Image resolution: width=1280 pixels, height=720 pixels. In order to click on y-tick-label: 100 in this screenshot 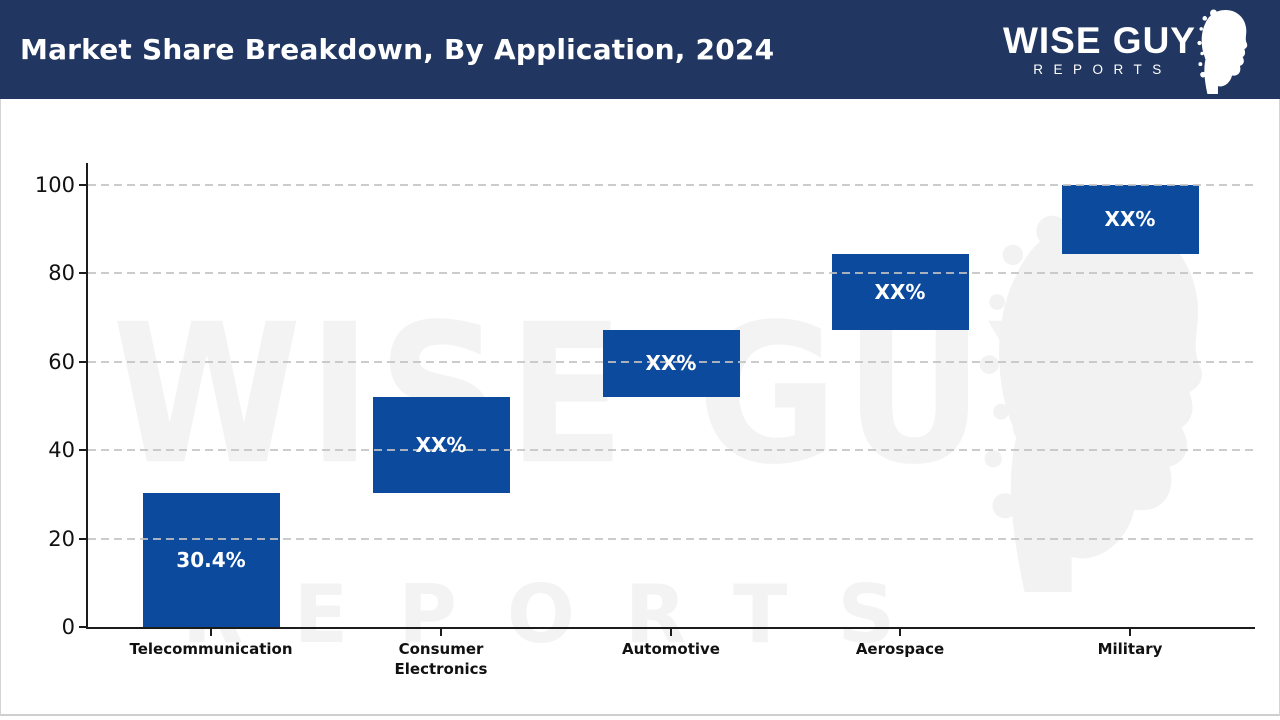, I will do `click(54, 185)`.